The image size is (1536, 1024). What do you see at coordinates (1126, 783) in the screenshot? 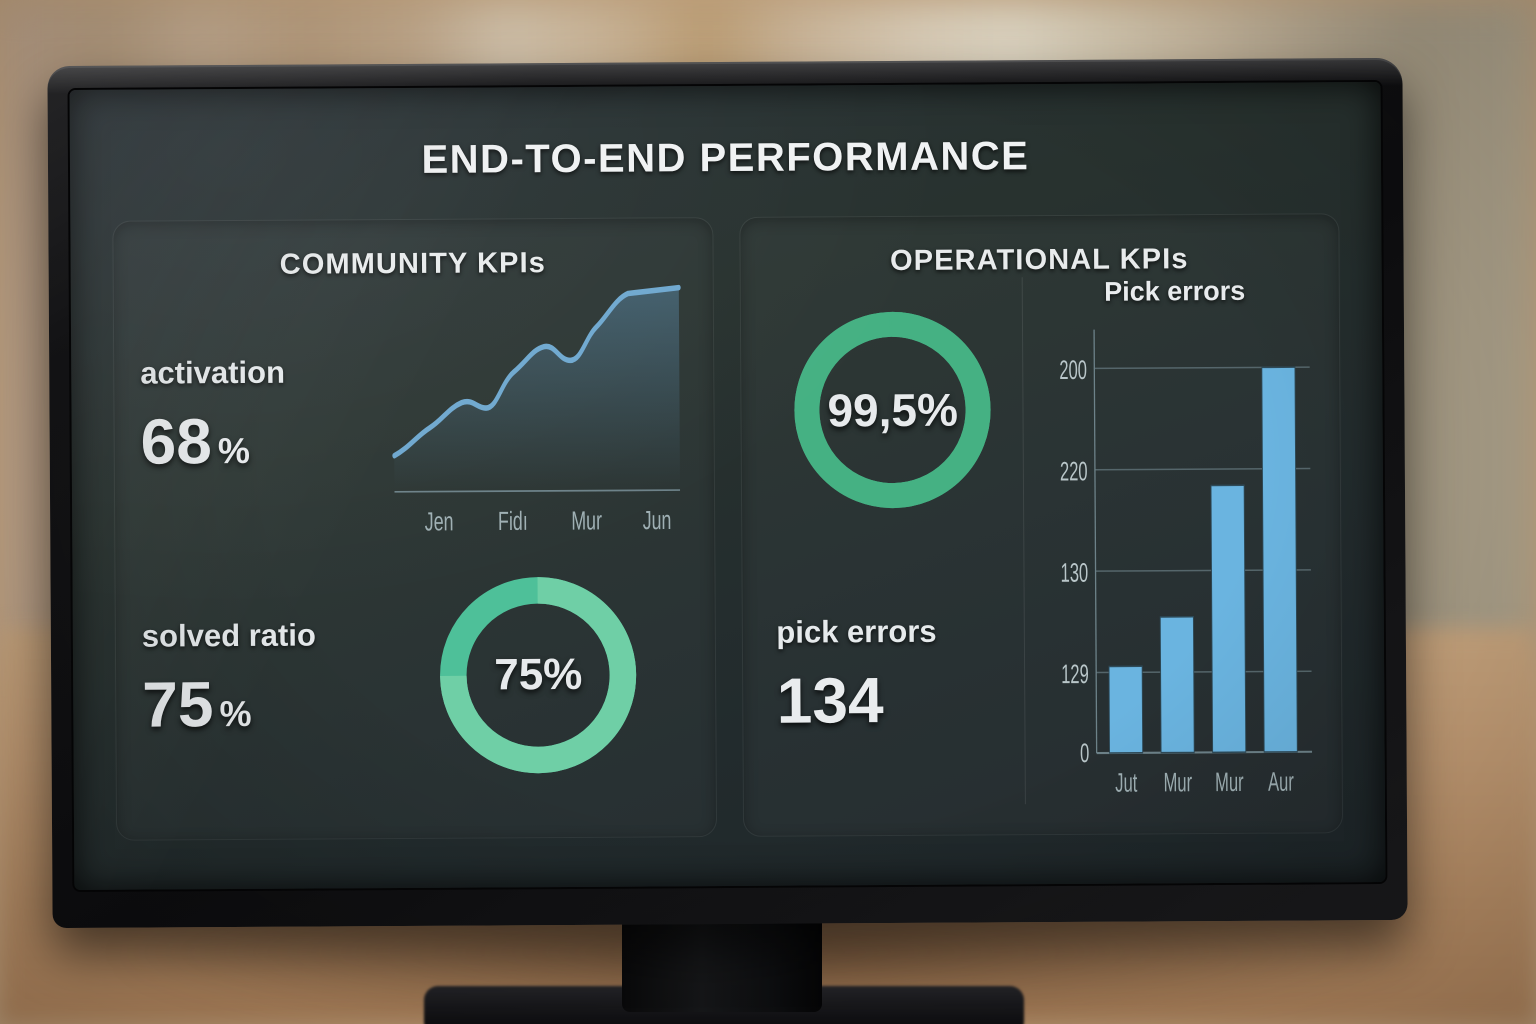
I see `bar-xtick-0: Jut` at bounding box center [1126, 783].